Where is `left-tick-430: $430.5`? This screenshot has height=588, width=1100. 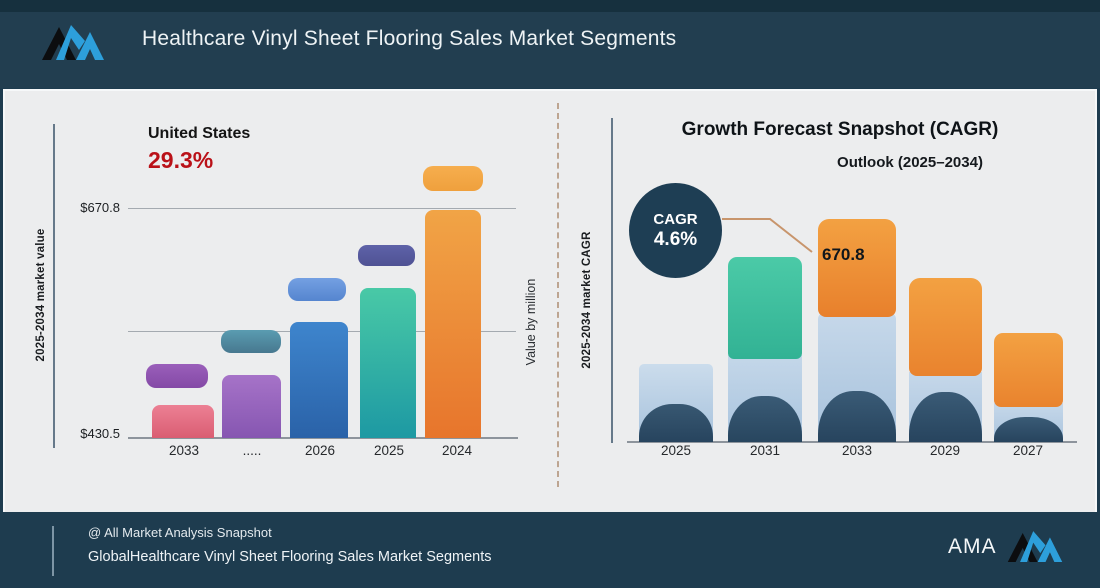
left-tick-430: $430.5 is located at coordinates (100, 433).